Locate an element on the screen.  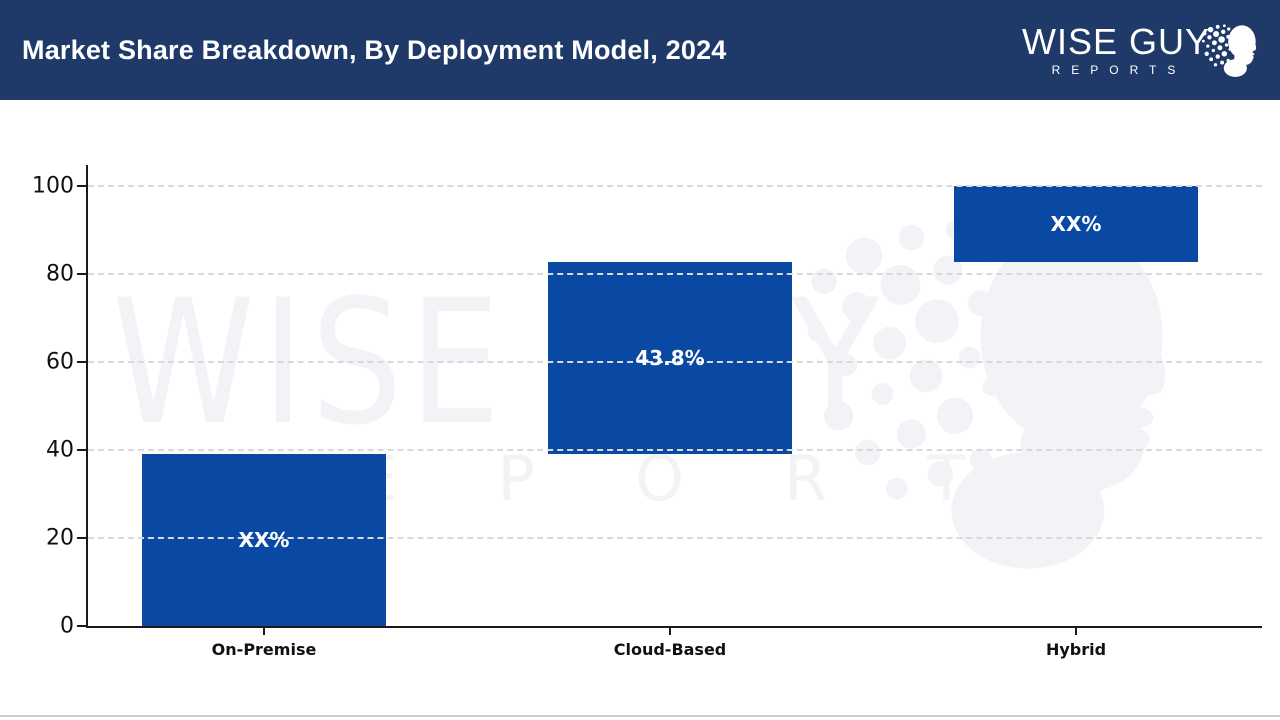
y-tick-label: 60 is located at coordinates (60, 362).